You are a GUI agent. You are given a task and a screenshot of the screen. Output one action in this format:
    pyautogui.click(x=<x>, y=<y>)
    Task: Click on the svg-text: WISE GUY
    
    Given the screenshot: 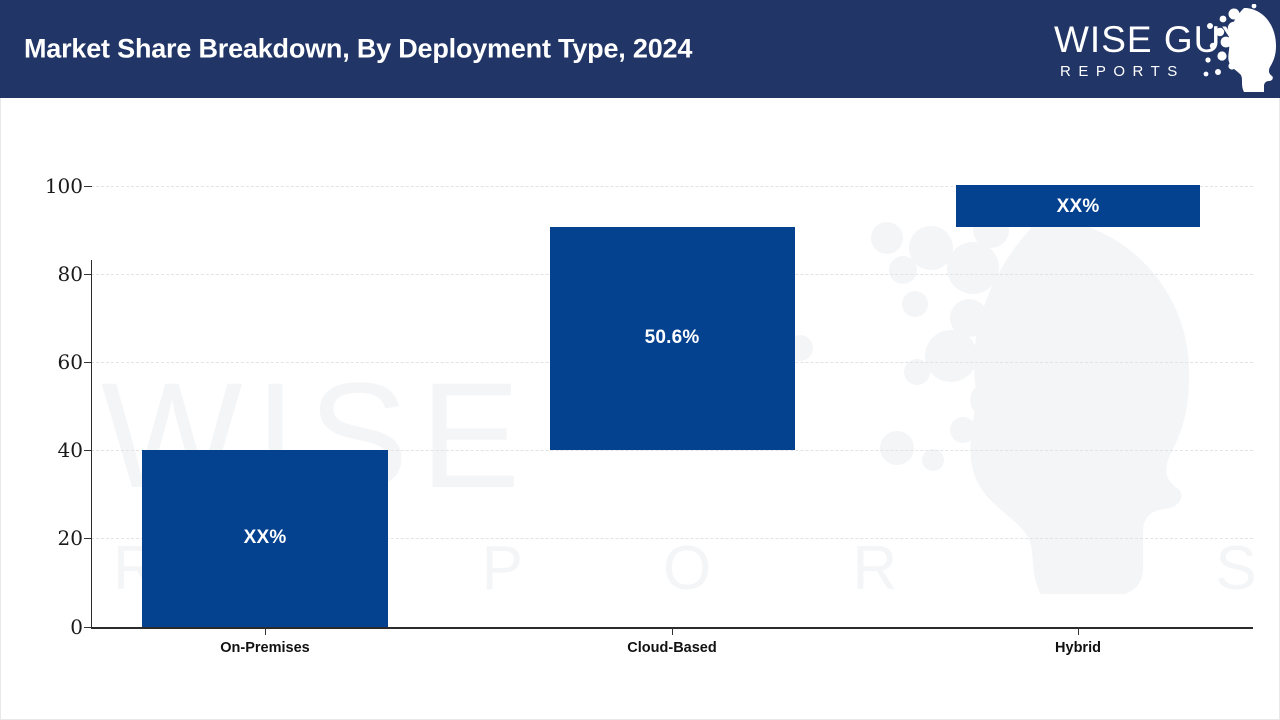 What is the action you would take?
    pyautogui.click(x=1150, y=39)
    